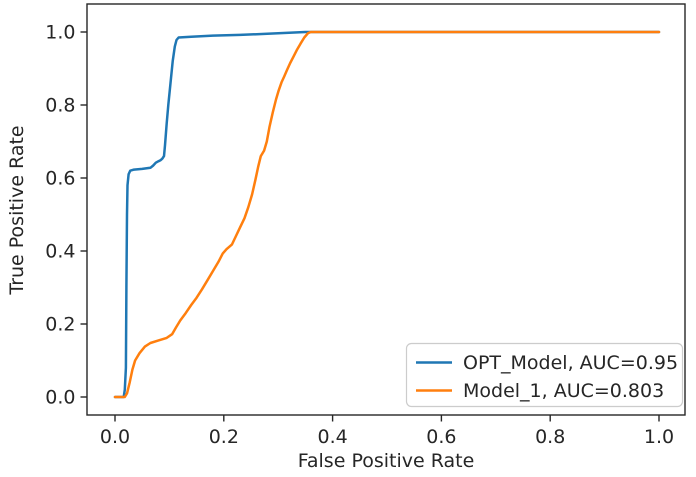  I want to click on y-tick-label: 0.0, so click(60, 398).